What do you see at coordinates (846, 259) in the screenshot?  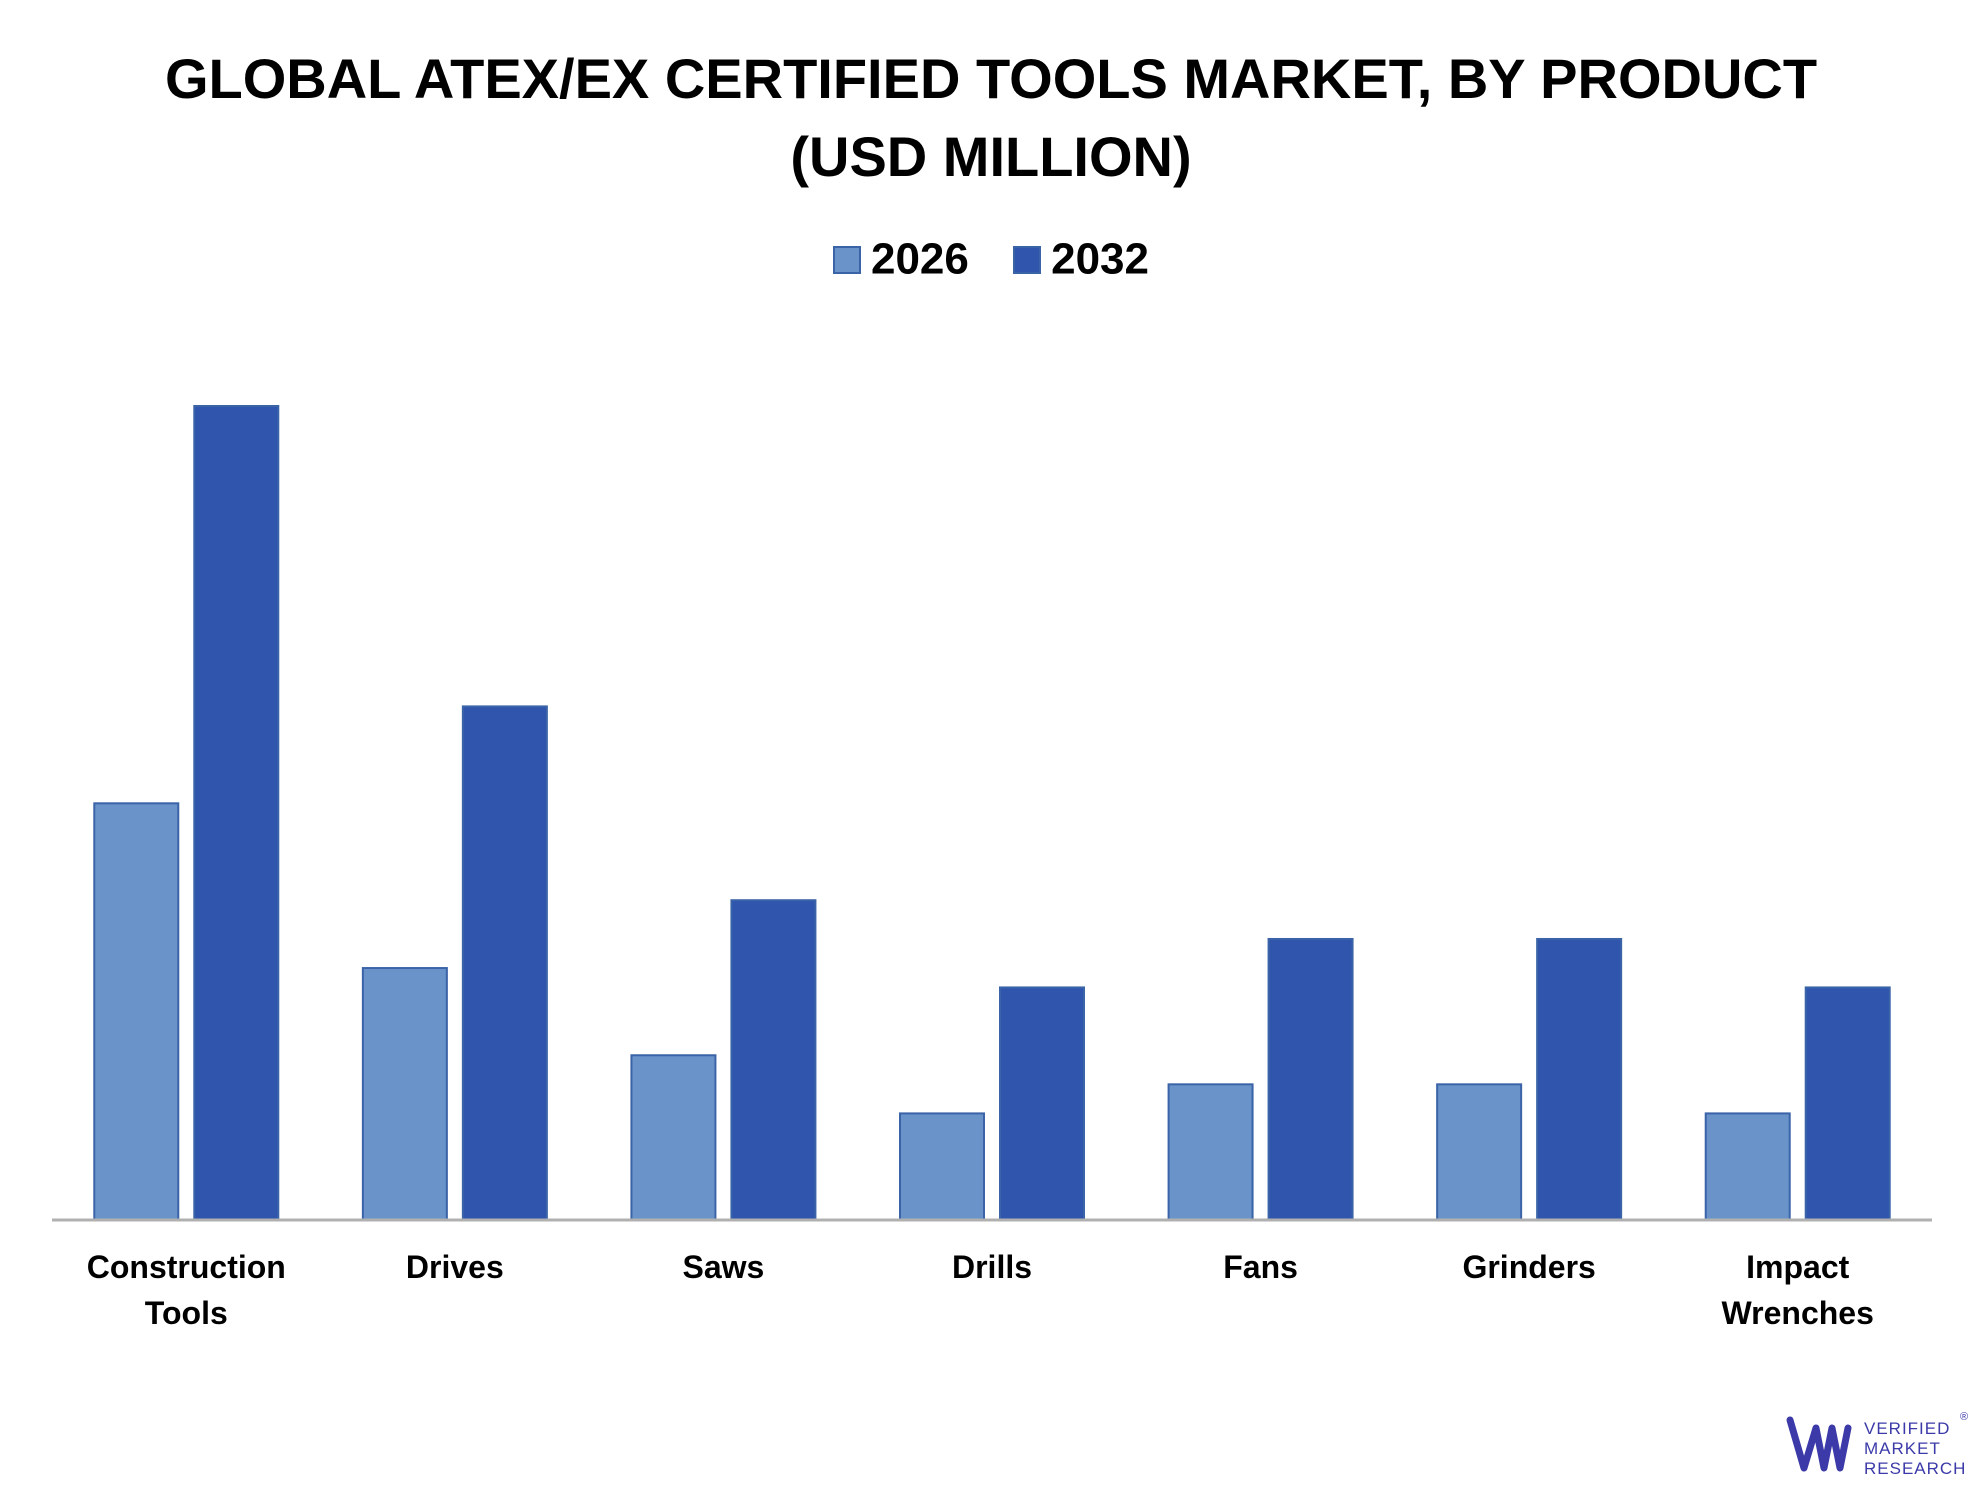 I see `legend-swatch-2026` at bounding box center [846, 259].